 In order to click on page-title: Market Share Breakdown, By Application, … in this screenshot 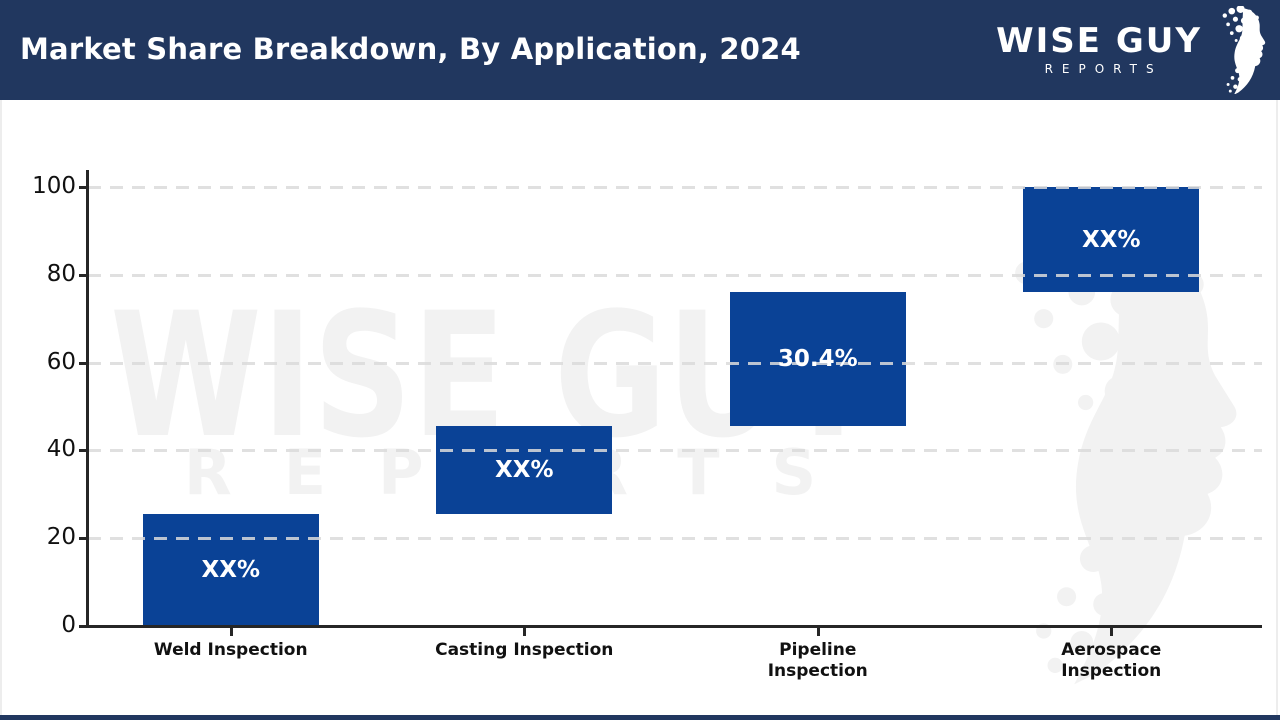, I will do `click(410, 49)`.